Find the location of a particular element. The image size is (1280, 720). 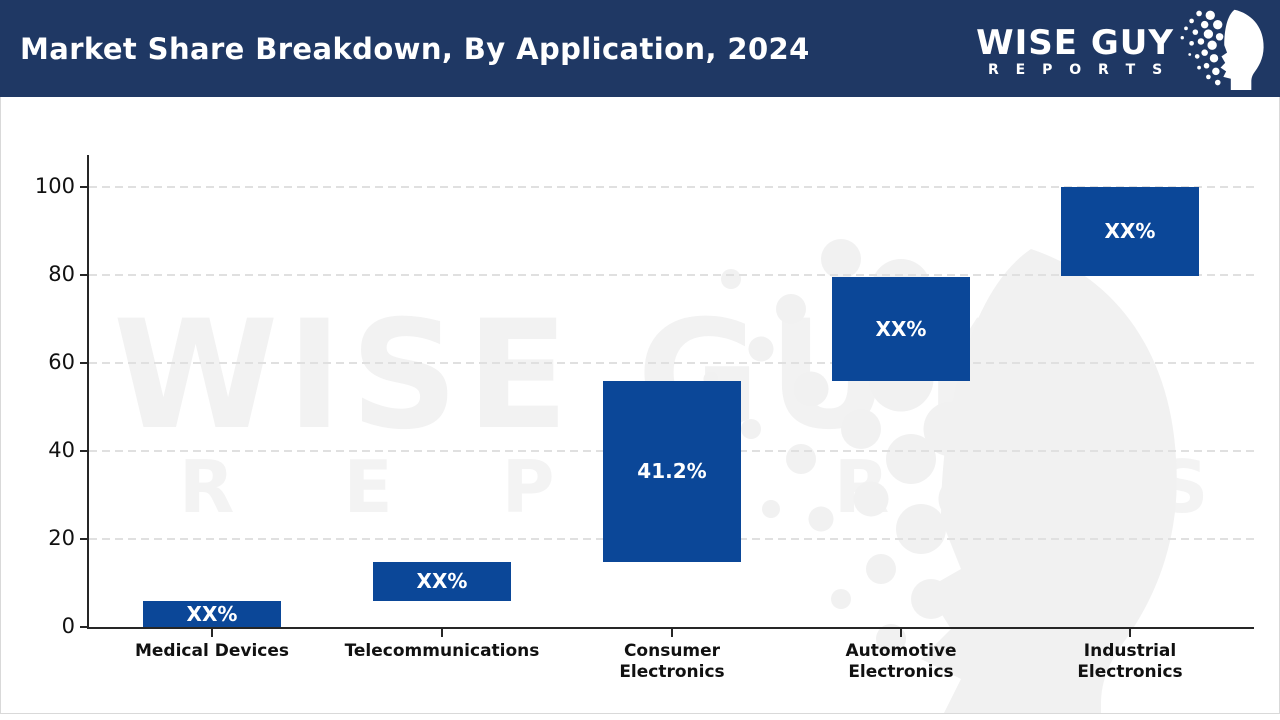

logo-face-icon is located at coordinates (1222, 49).